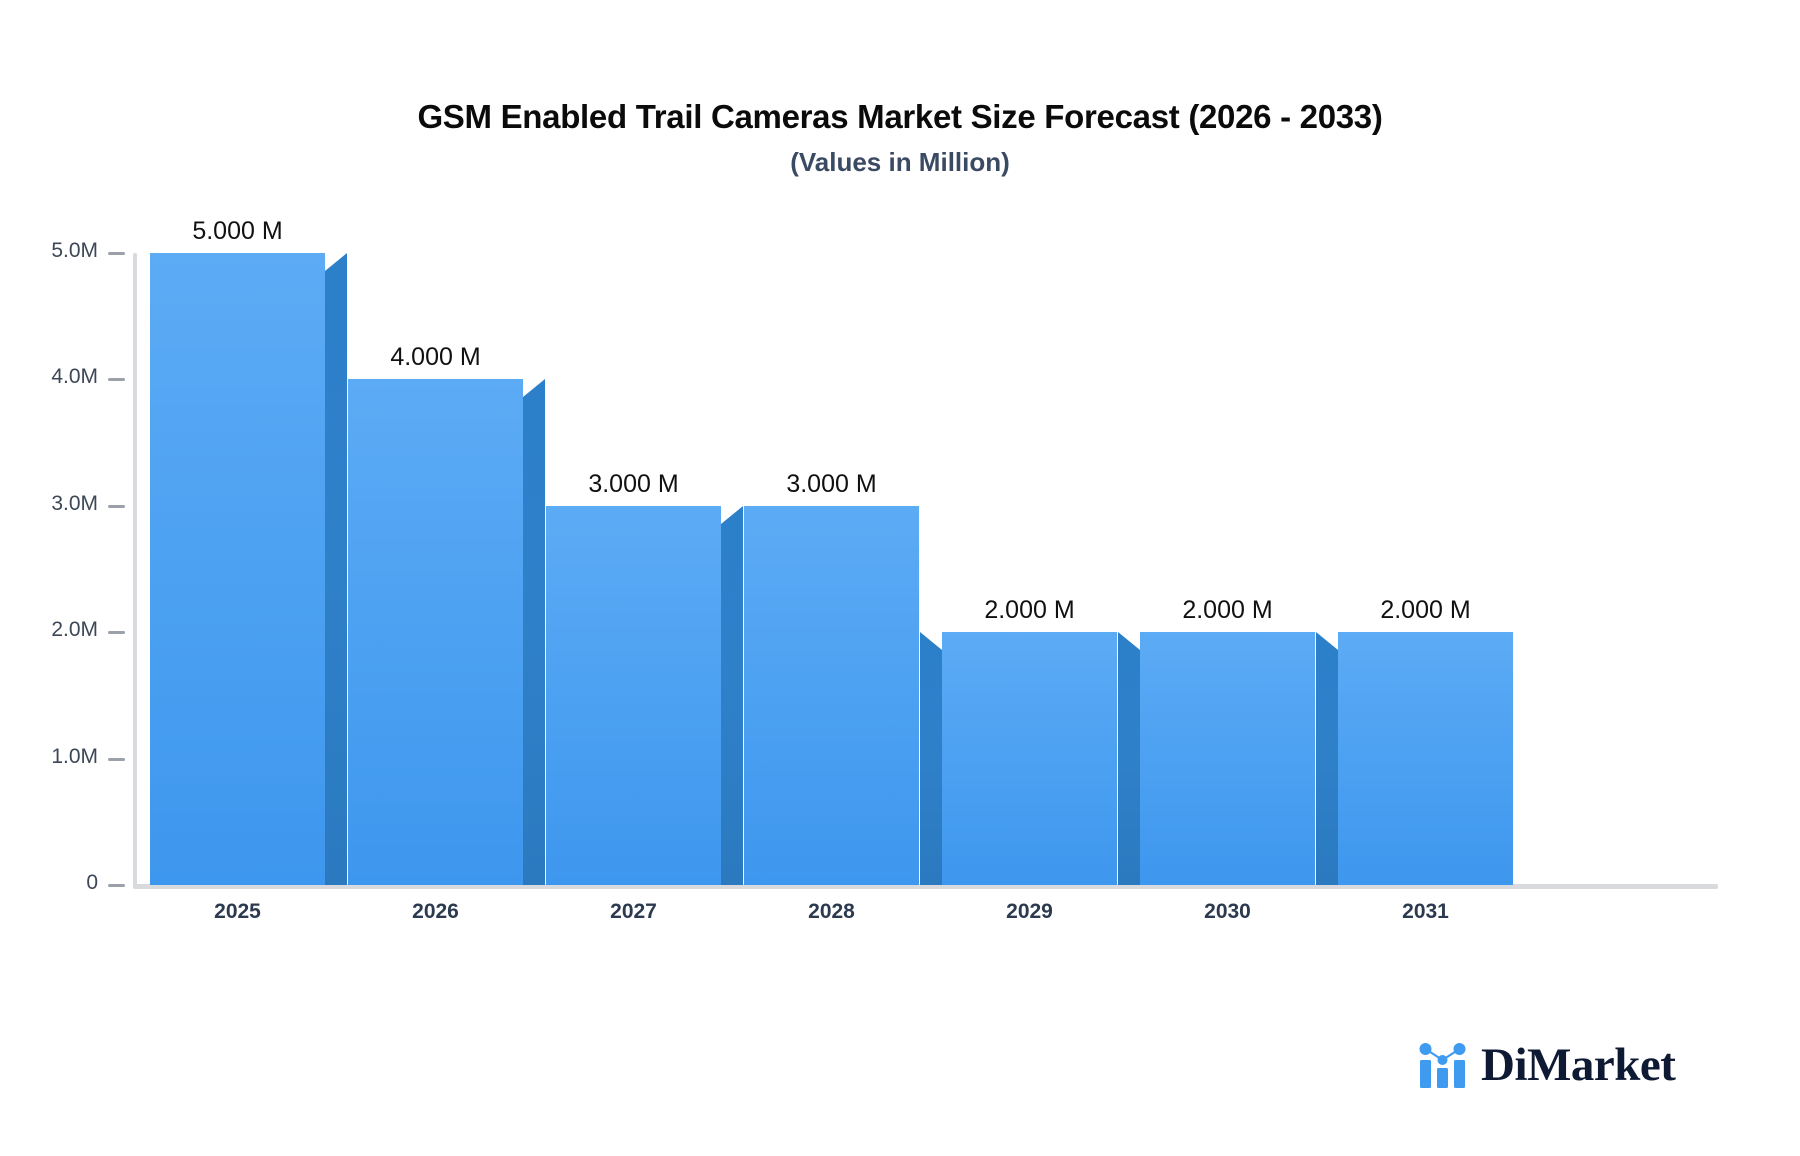 This screenshot has height=1156, width=1800. What do you see at coordinates (237, 911) in the screenshot?
I see `x-axis-tick-label: 2025` at bounding box center [237, 911].